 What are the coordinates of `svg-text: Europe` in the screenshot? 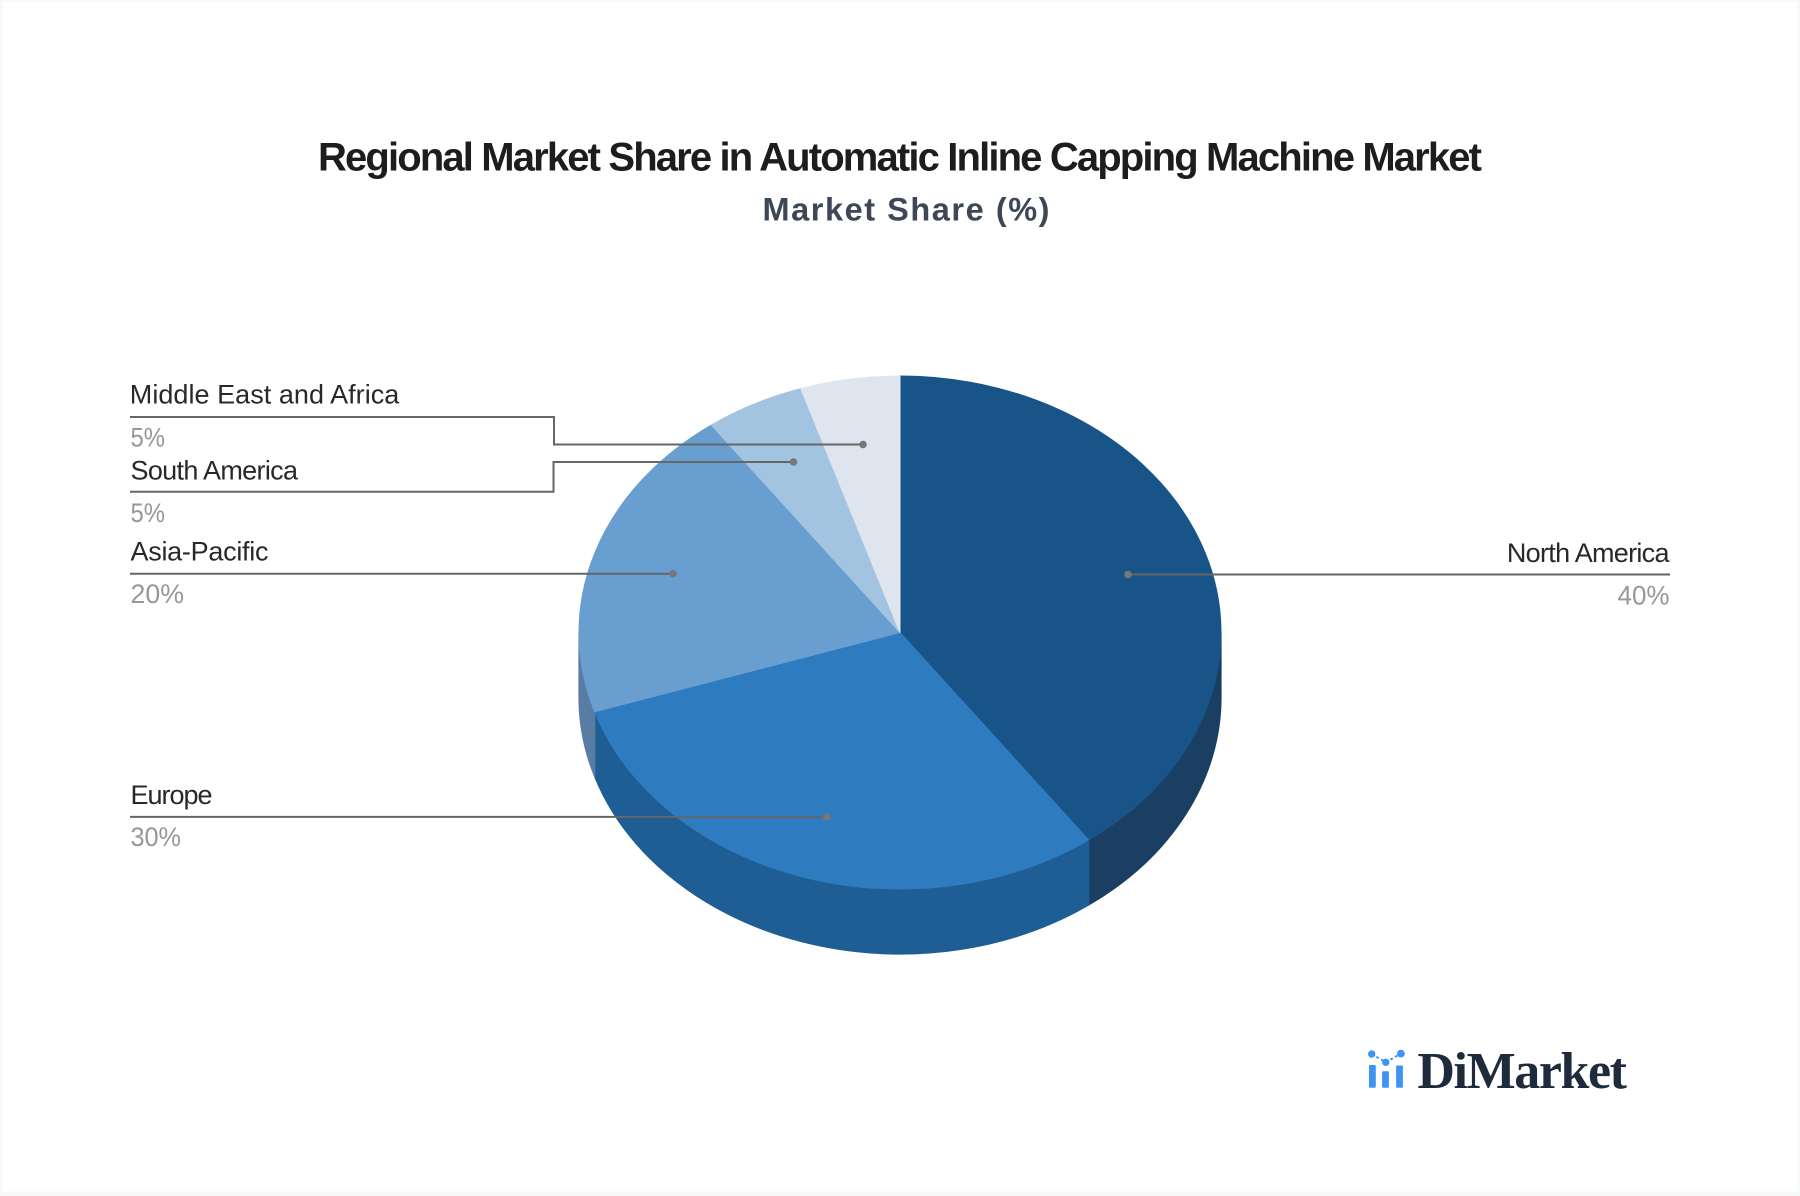 It's located at (172, 795).